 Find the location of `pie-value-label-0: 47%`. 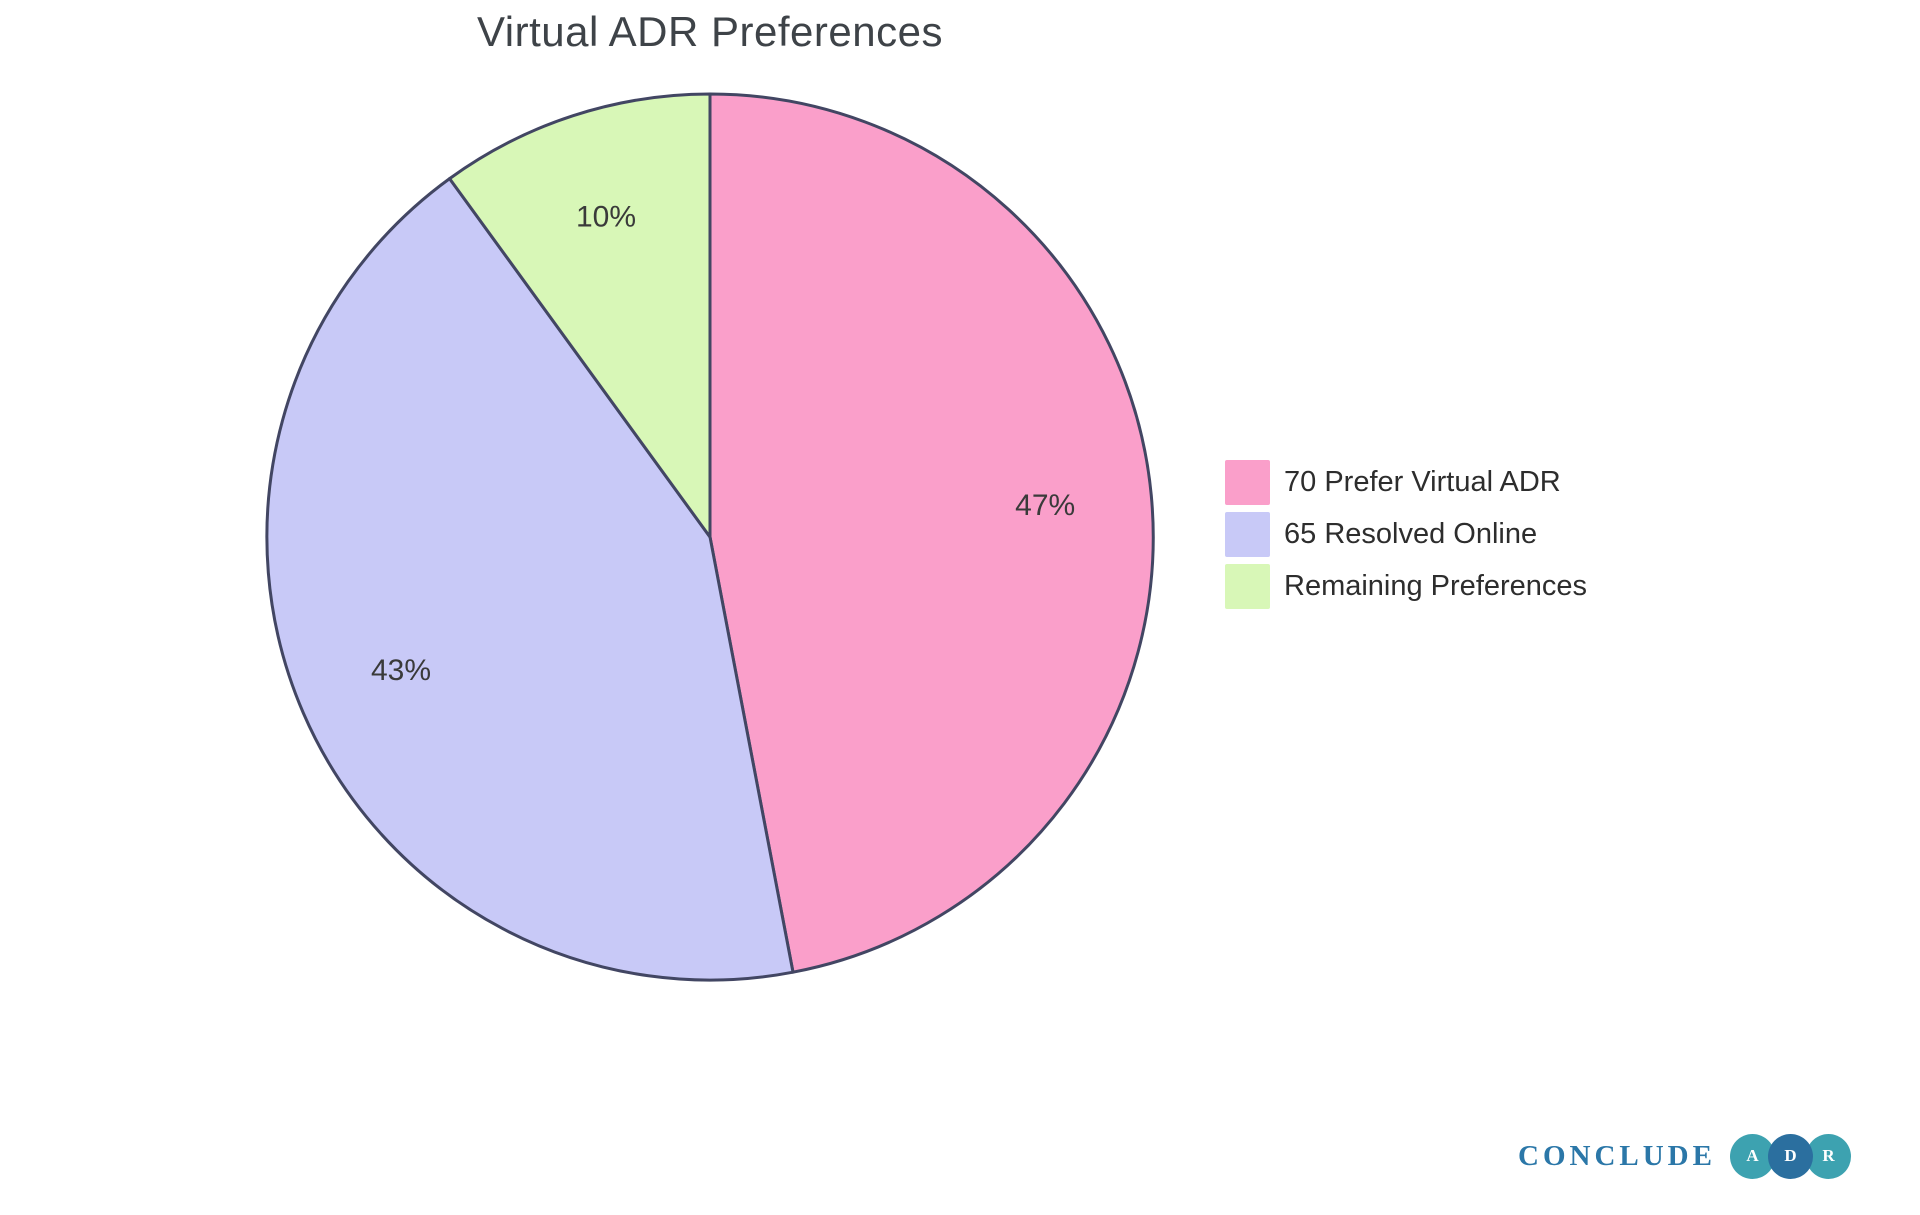

pie-value-label-0: 47% is located at coordinates (1045, 505).